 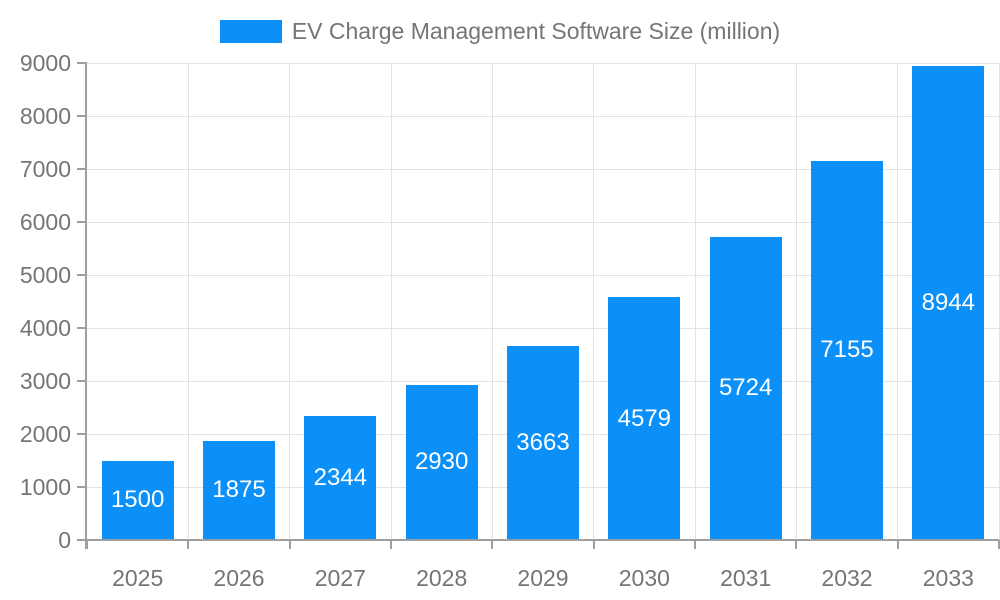 What do you see at coordinates (45, 328) in the screenshot?
I see `y-tick-label: 4000` at bounding box center [45, 328].